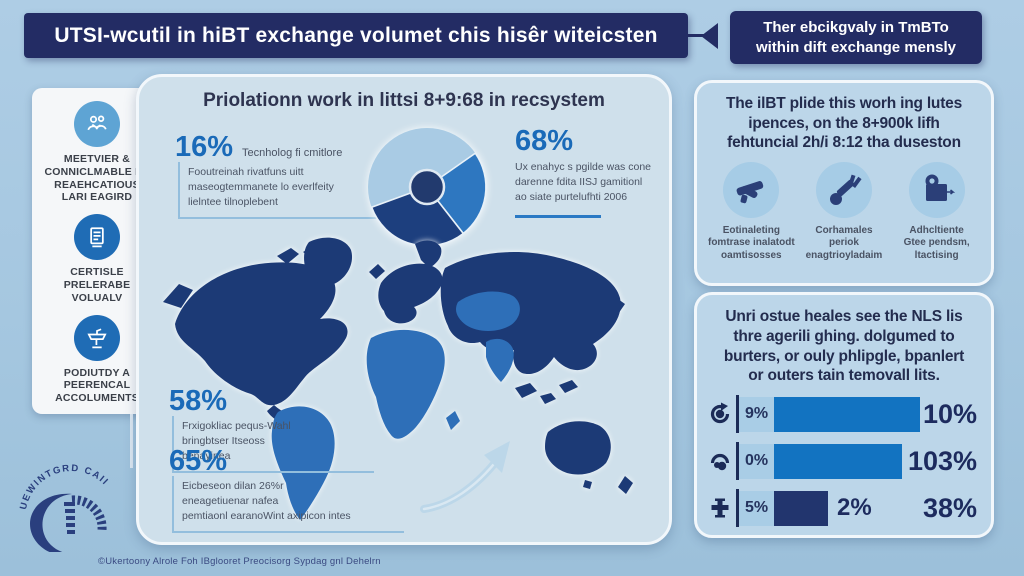 The image size is (1024, 576). What do you see at coordinates (97, 171) in the screenshot?
I see `sidebar-label-line: CONNICLMABLE ES` at bounding box center [97, 171].